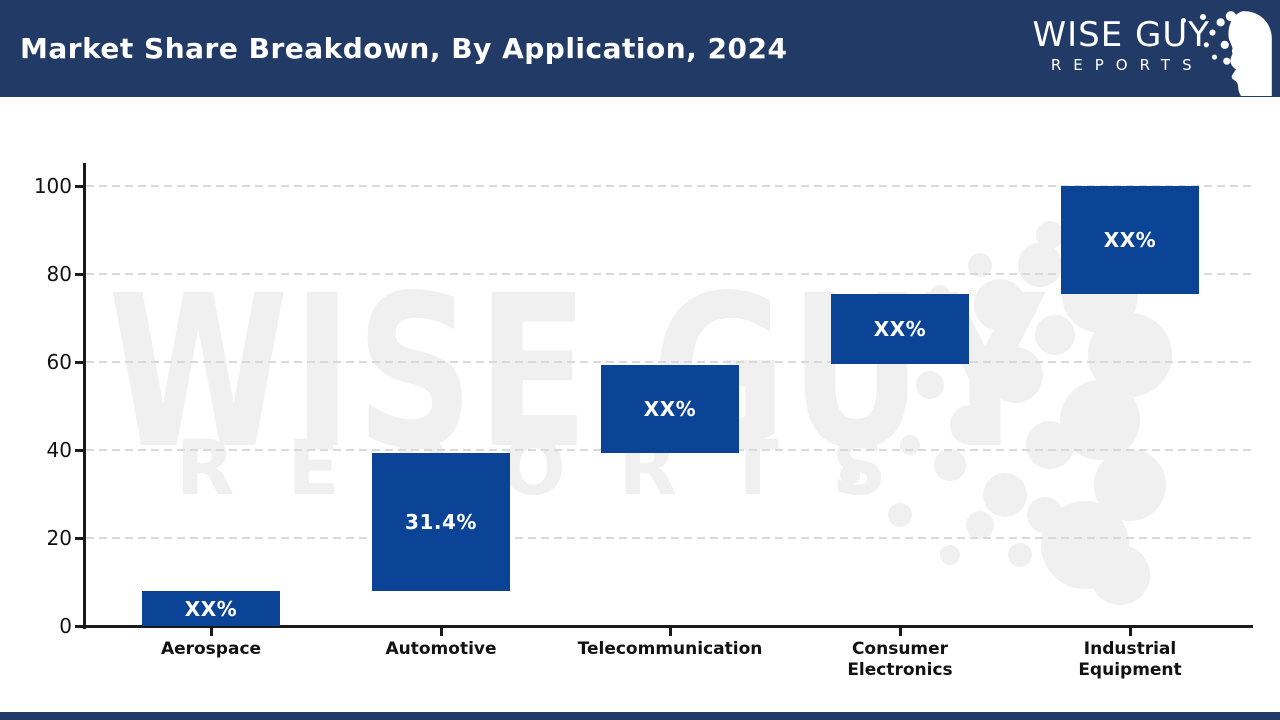 The image size is (1280, 720). I want to click on bar-consumer-electronics: XX%, so click(900, 329).